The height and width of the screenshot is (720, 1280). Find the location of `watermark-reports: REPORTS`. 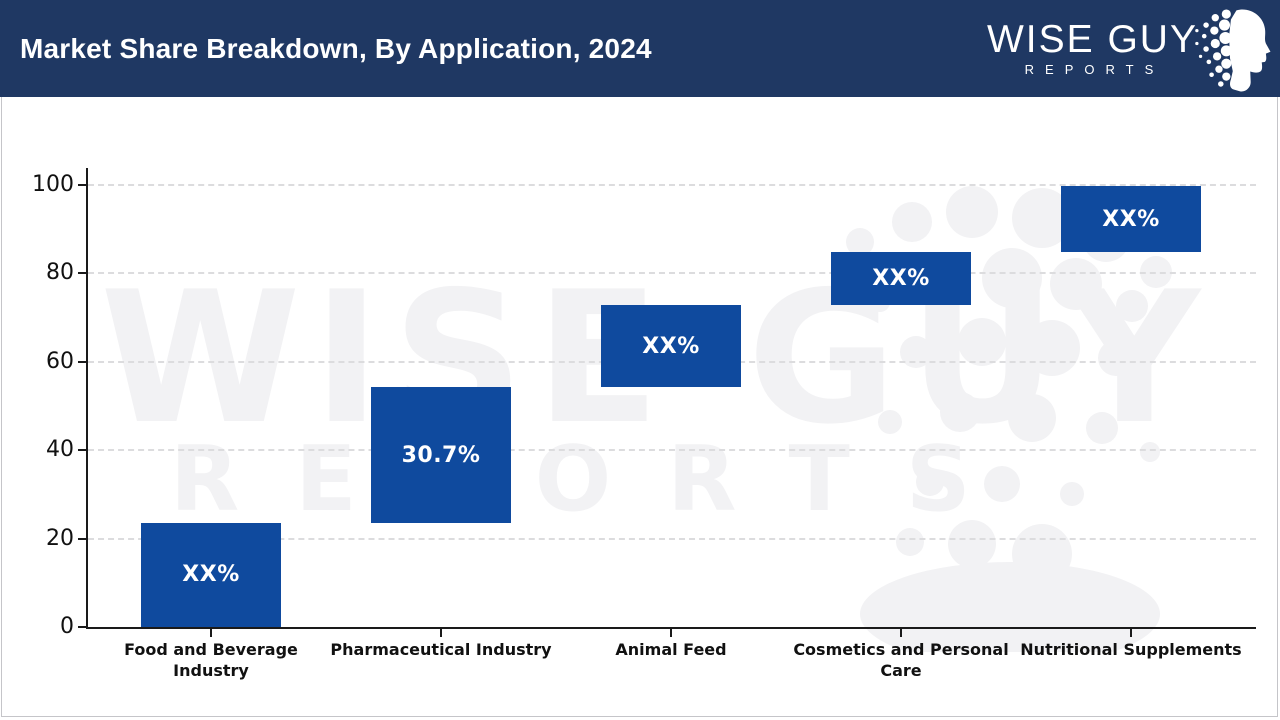

watermark-reports: REPORTS is located at coordinates (598, 479).